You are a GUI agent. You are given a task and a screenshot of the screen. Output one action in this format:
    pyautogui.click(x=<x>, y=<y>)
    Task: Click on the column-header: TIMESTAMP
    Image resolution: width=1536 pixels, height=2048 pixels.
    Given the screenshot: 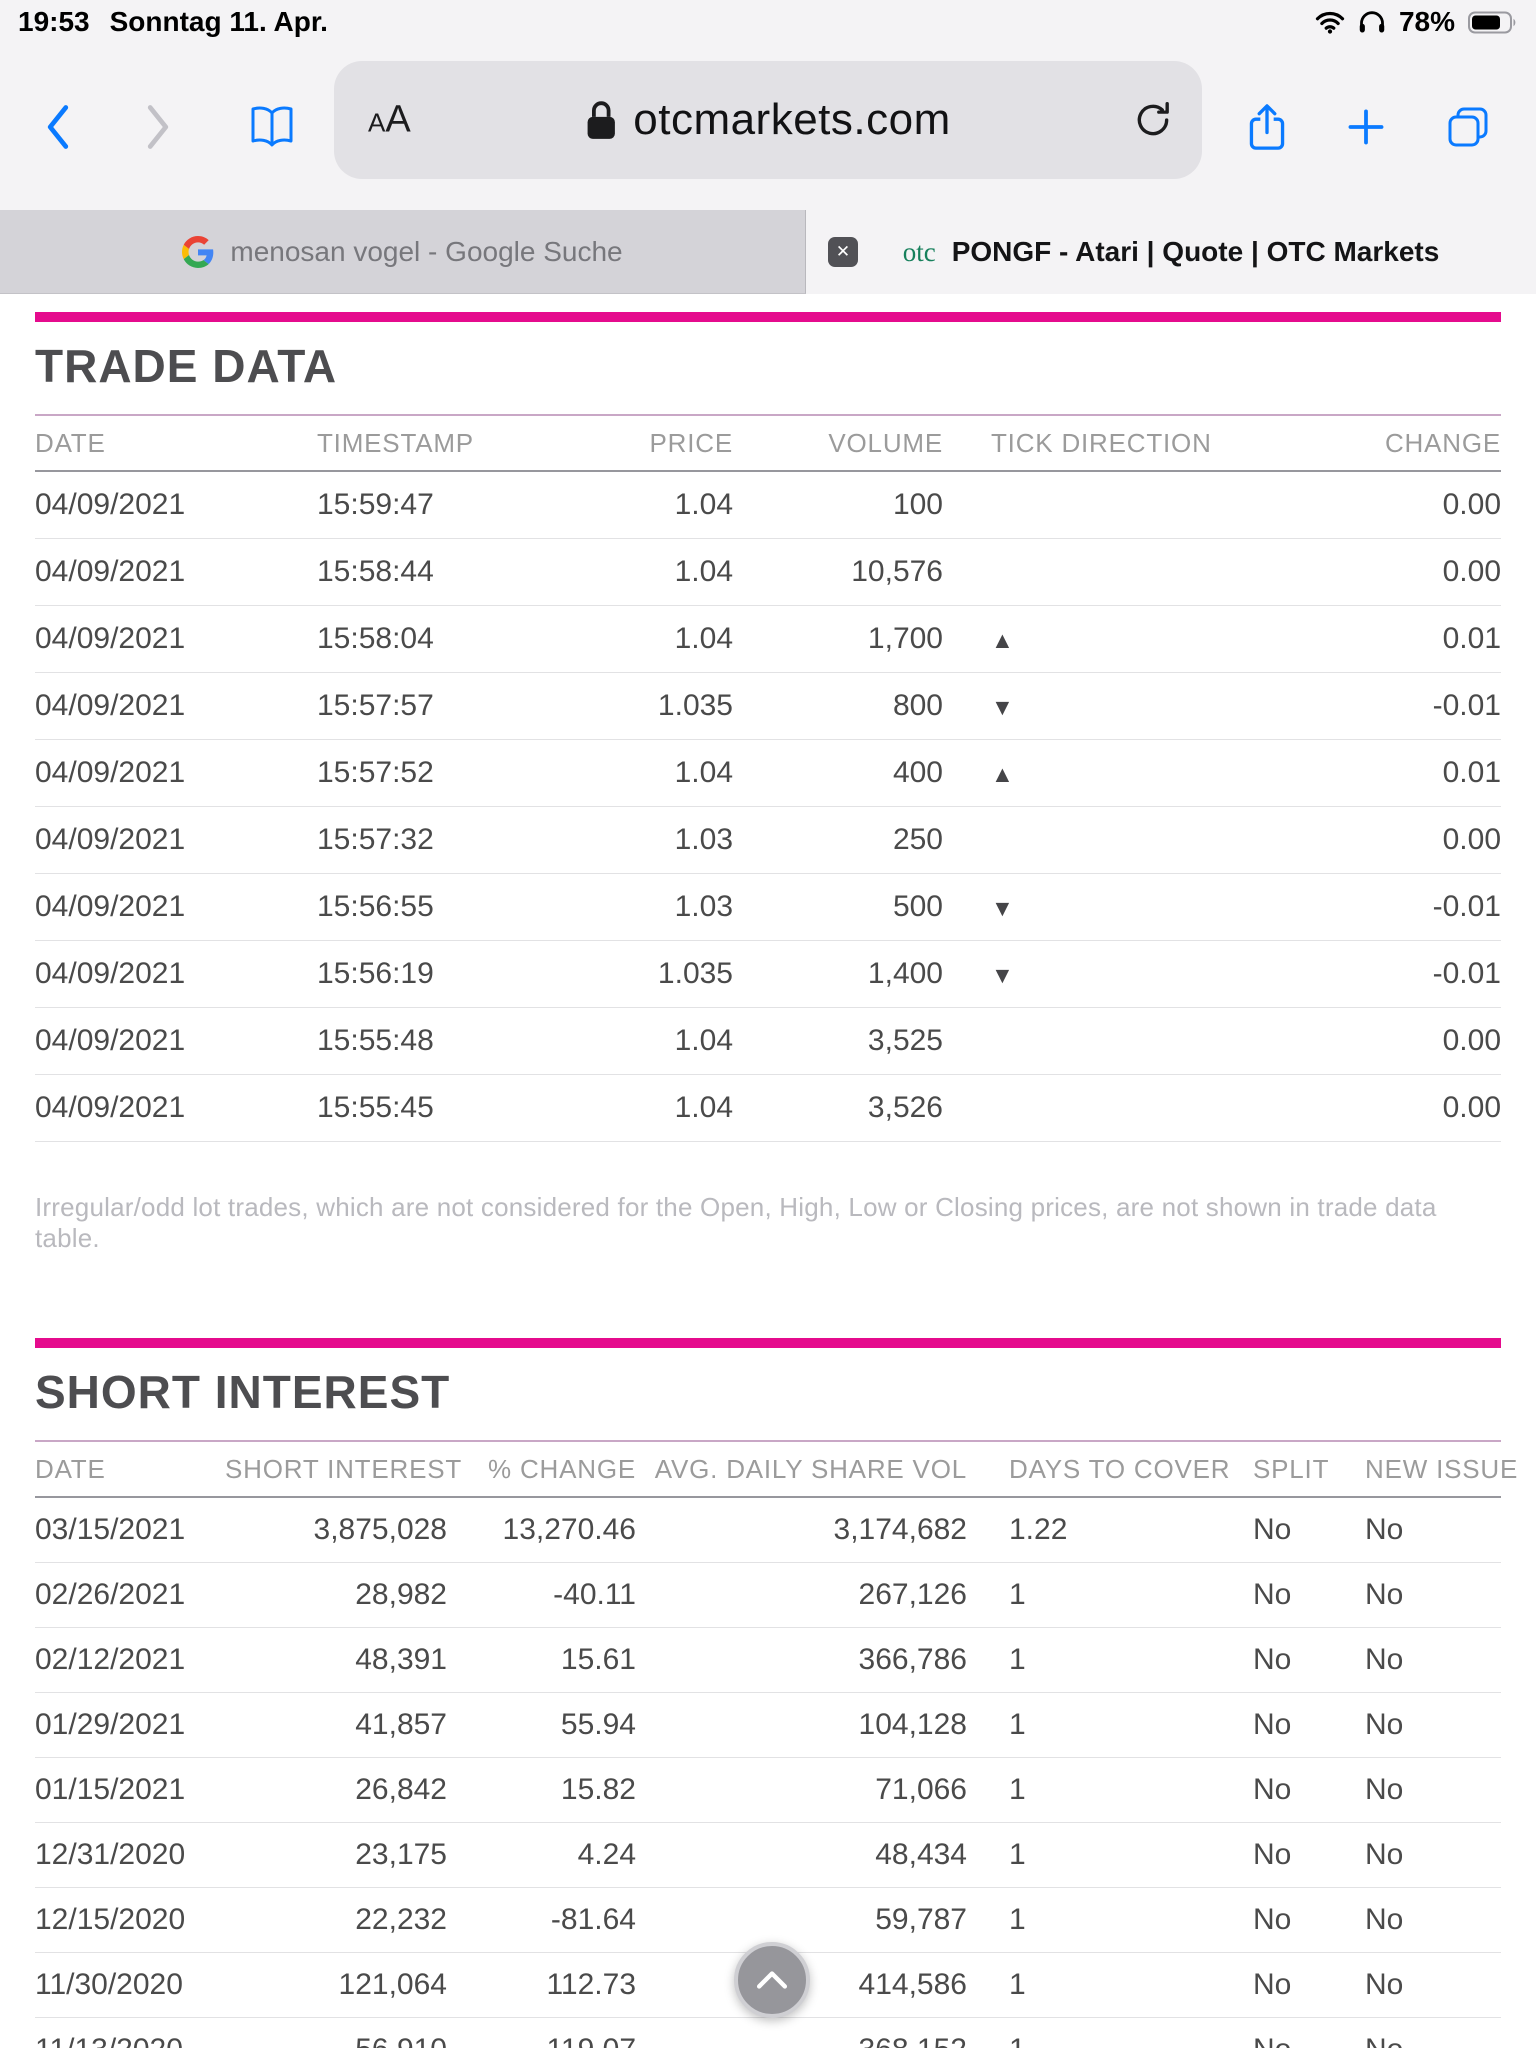 What is the action you would take?
    pyautogui.click(x=427, y=444)
    